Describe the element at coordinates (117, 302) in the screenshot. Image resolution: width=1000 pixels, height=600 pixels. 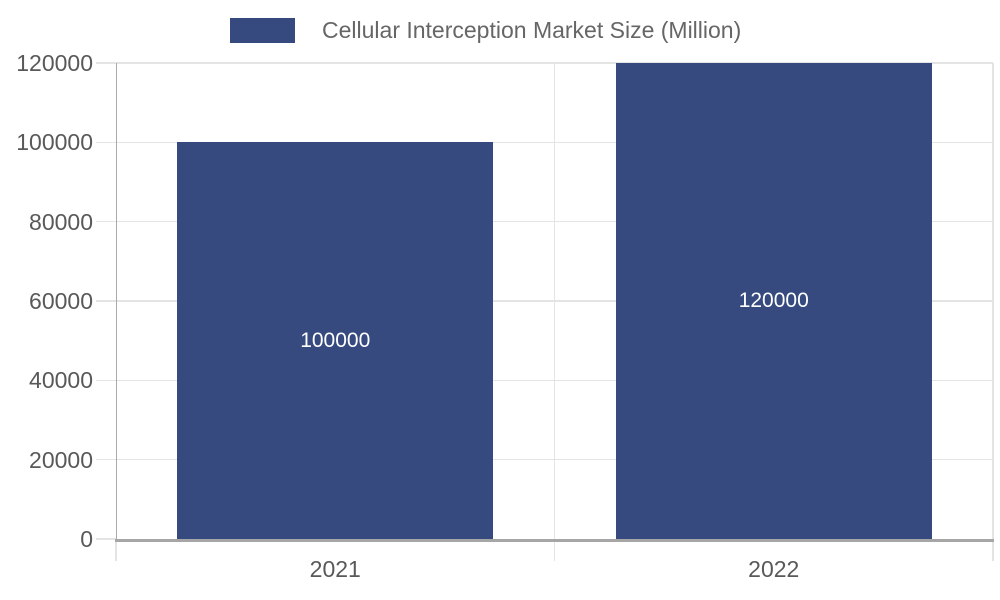
I see `y-axis-line` at that location.